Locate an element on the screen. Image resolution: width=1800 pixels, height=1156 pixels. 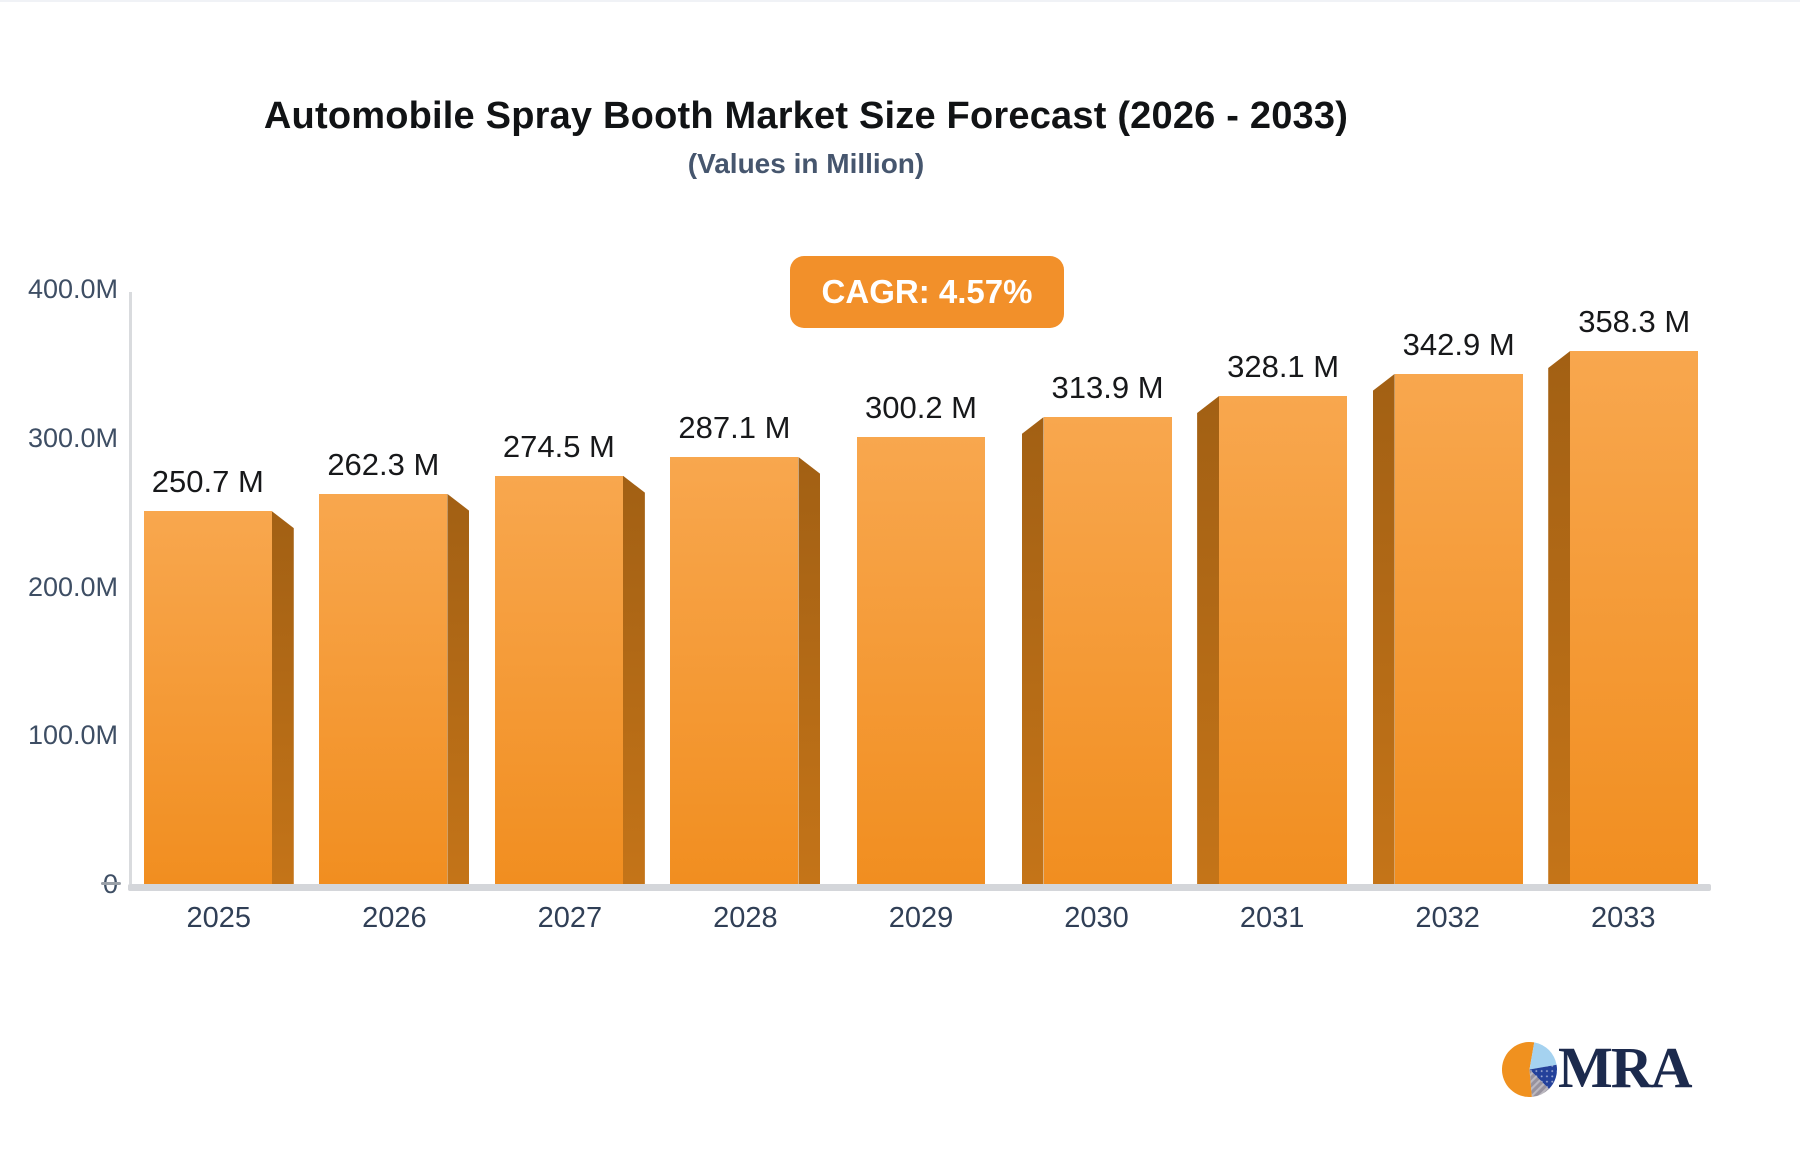
y-axis-tick-label: 300.0M is located at coordinates (72, 437).